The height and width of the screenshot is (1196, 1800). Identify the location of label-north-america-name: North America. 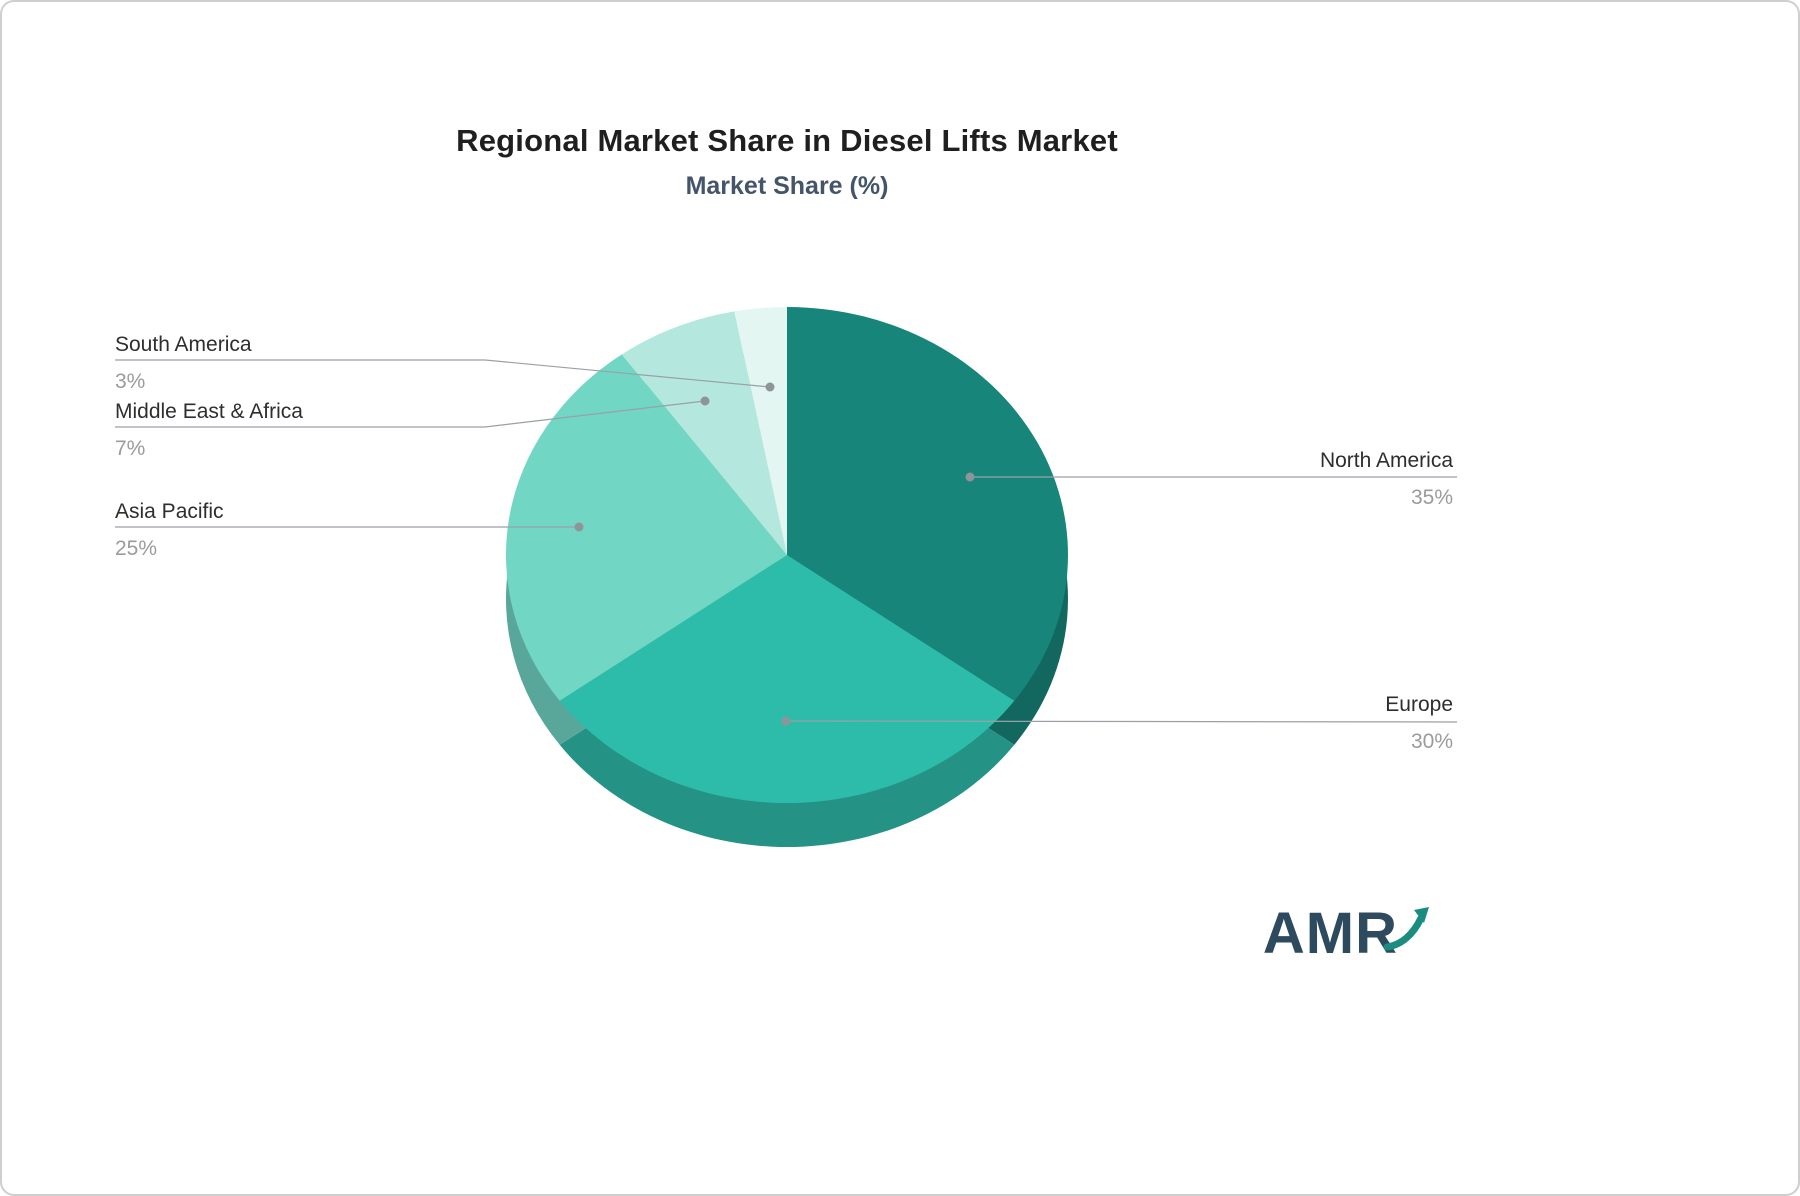
(1386, 460).